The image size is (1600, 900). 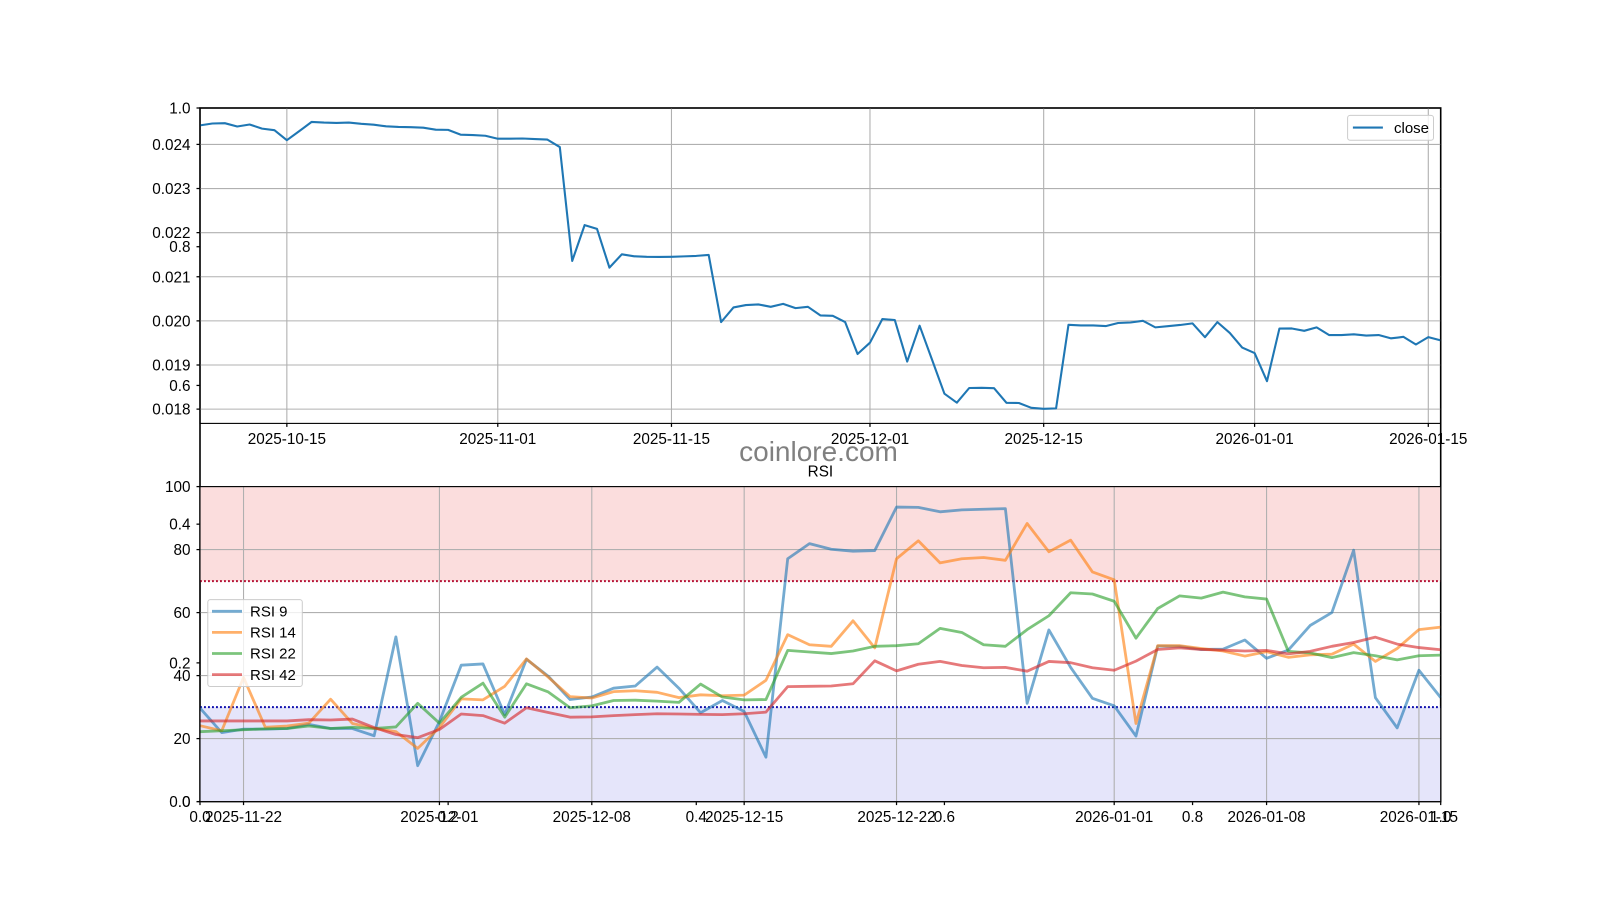 What do you see at coordinates (671, 439) in the screenshot?
I see `svg-text: 2025-11-15` at bounding box center [671, 439].